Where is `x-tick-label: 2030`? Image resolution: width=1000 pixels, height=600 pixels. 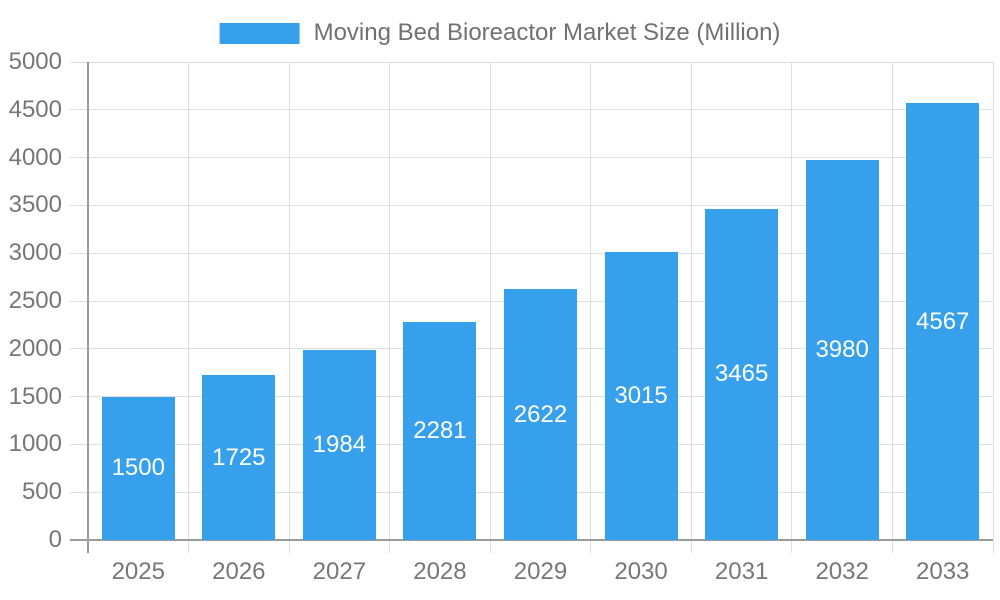 x-tick-label: 2030 is located at coordinates (641, 571).